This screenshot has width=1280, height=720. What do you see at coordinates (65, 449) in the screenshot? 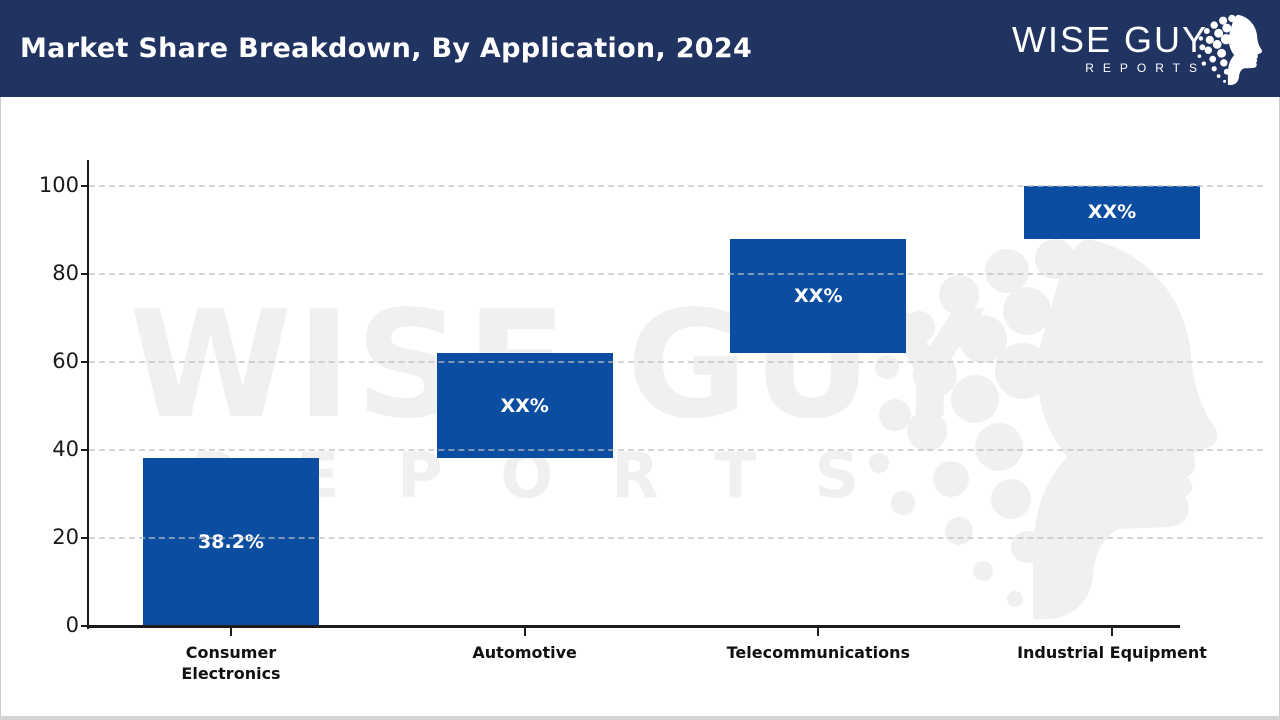
I see `y-tick-label: 40` at bounding box center [65, 449].